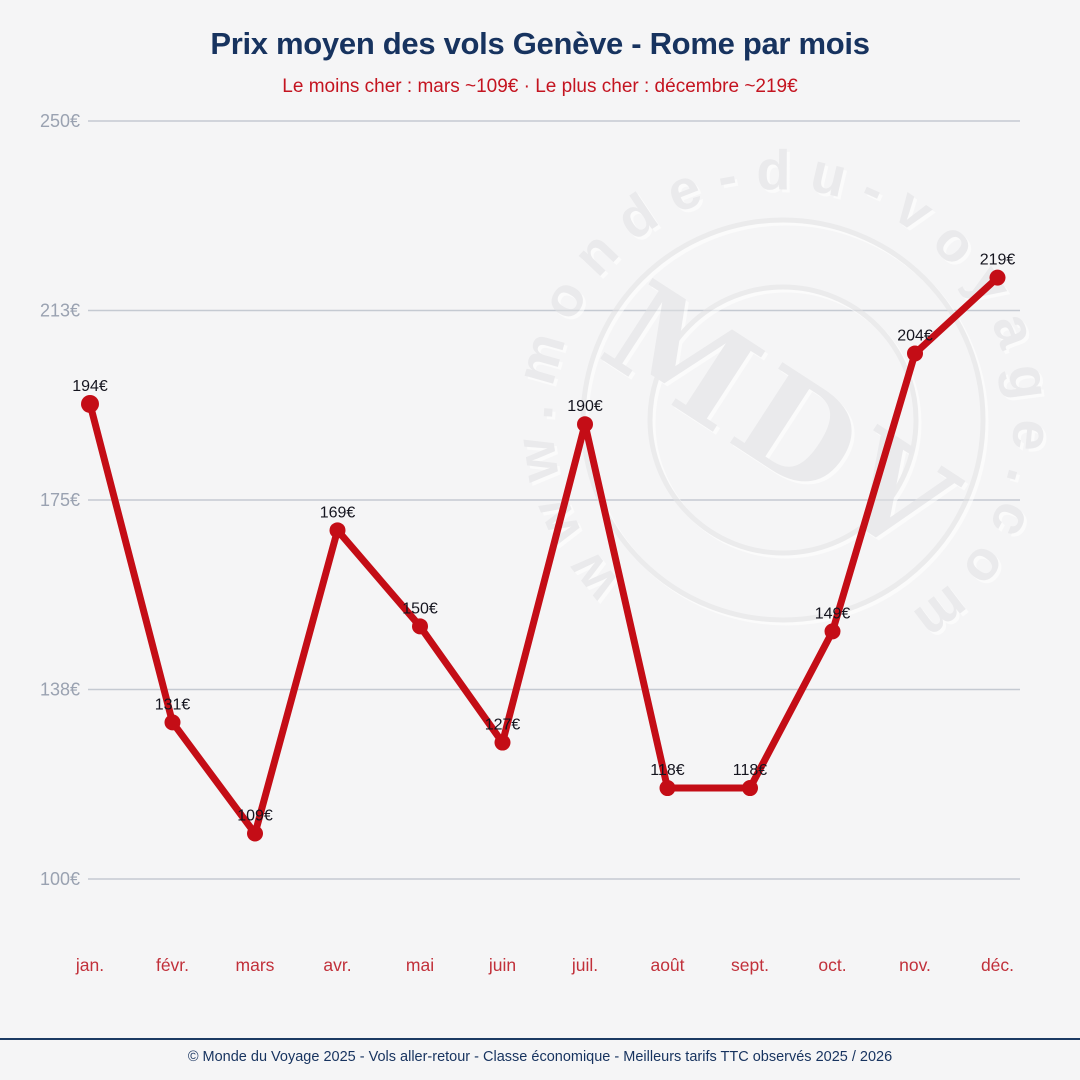 The image size is (1080, 1080). Describe the element at coordinates (997, 277) in the screenshot. I see `data-point-déc.` at that location.